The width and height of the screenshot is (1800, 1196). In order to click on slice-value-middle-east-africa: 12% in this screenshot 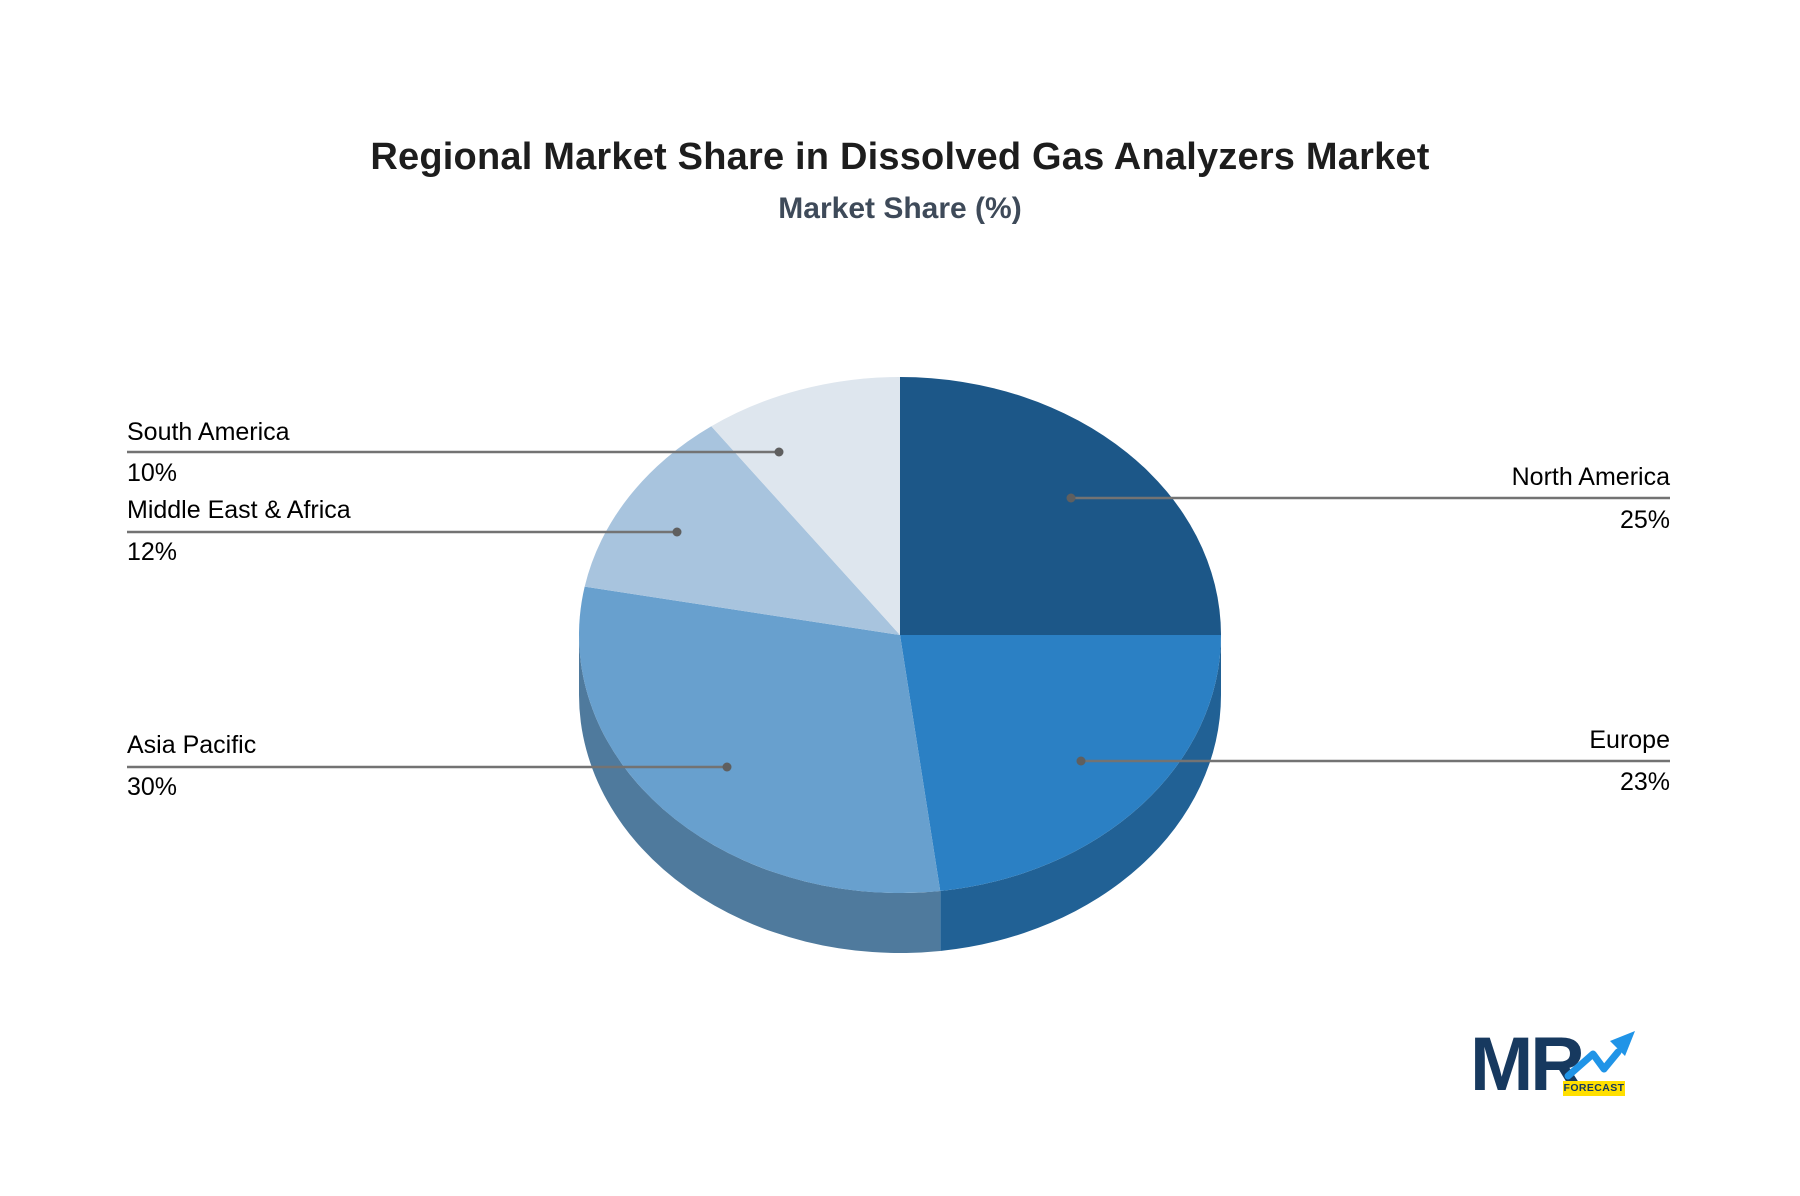, I will do `click(152, 552)`.